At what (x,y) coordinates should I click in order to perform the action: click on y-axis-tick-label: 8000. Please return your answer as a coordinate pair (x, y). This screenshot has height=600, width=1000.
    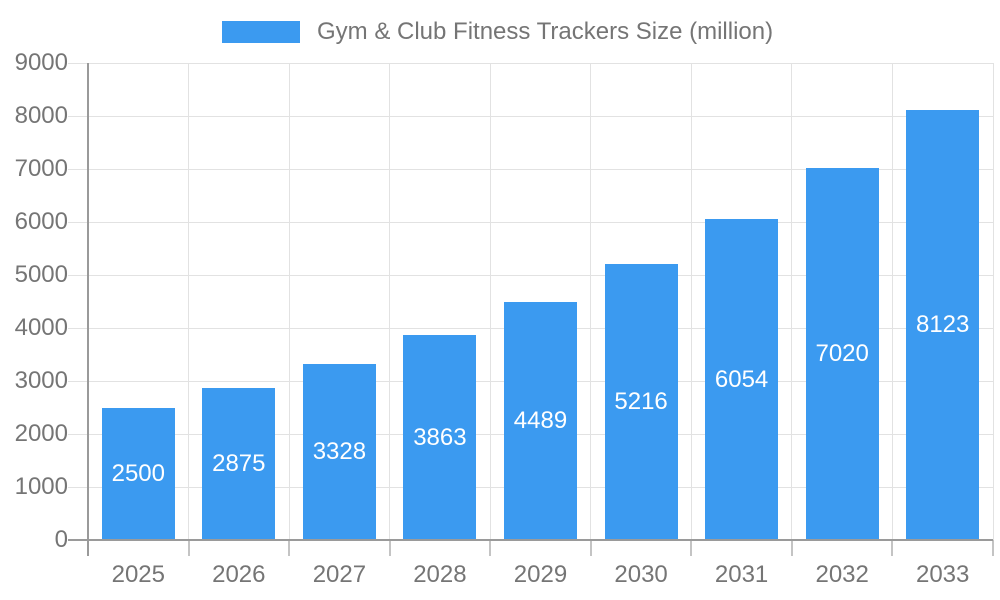
    Looking at the image, I should click on (41, 115).